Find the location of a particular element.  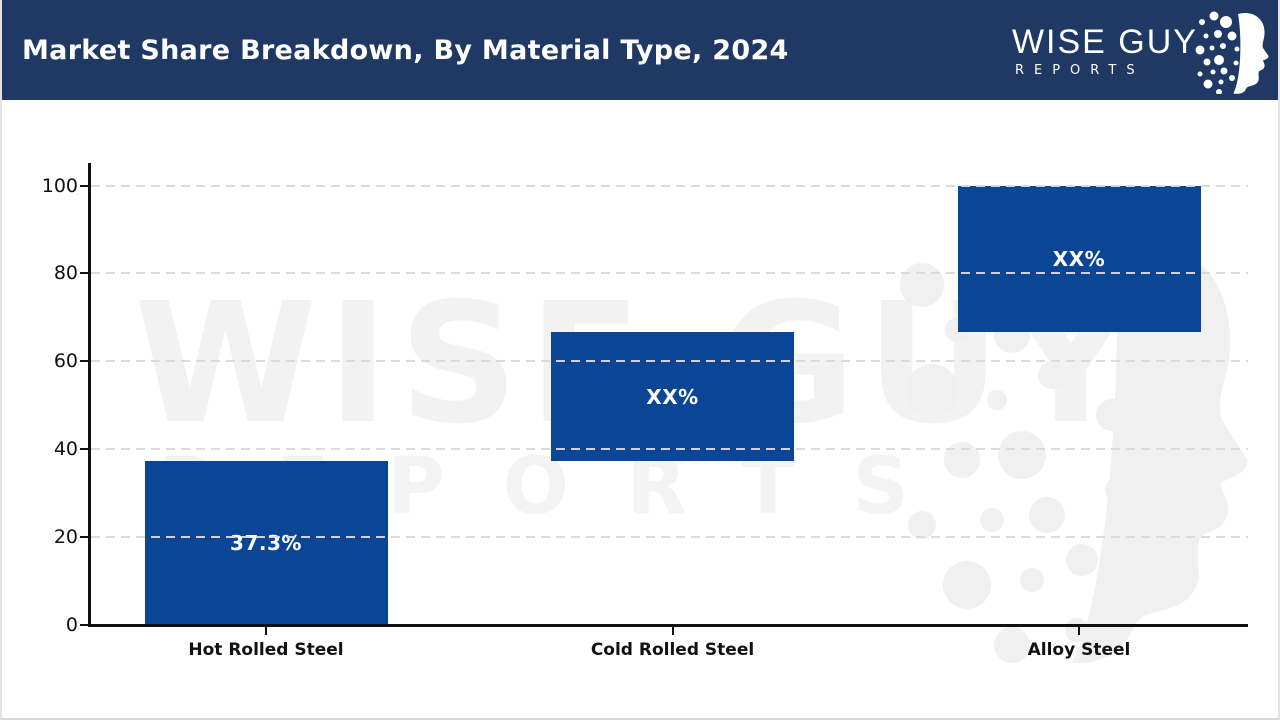

bar-hot-rolled-steel: 37.3% is located at coordinates (266, 543).